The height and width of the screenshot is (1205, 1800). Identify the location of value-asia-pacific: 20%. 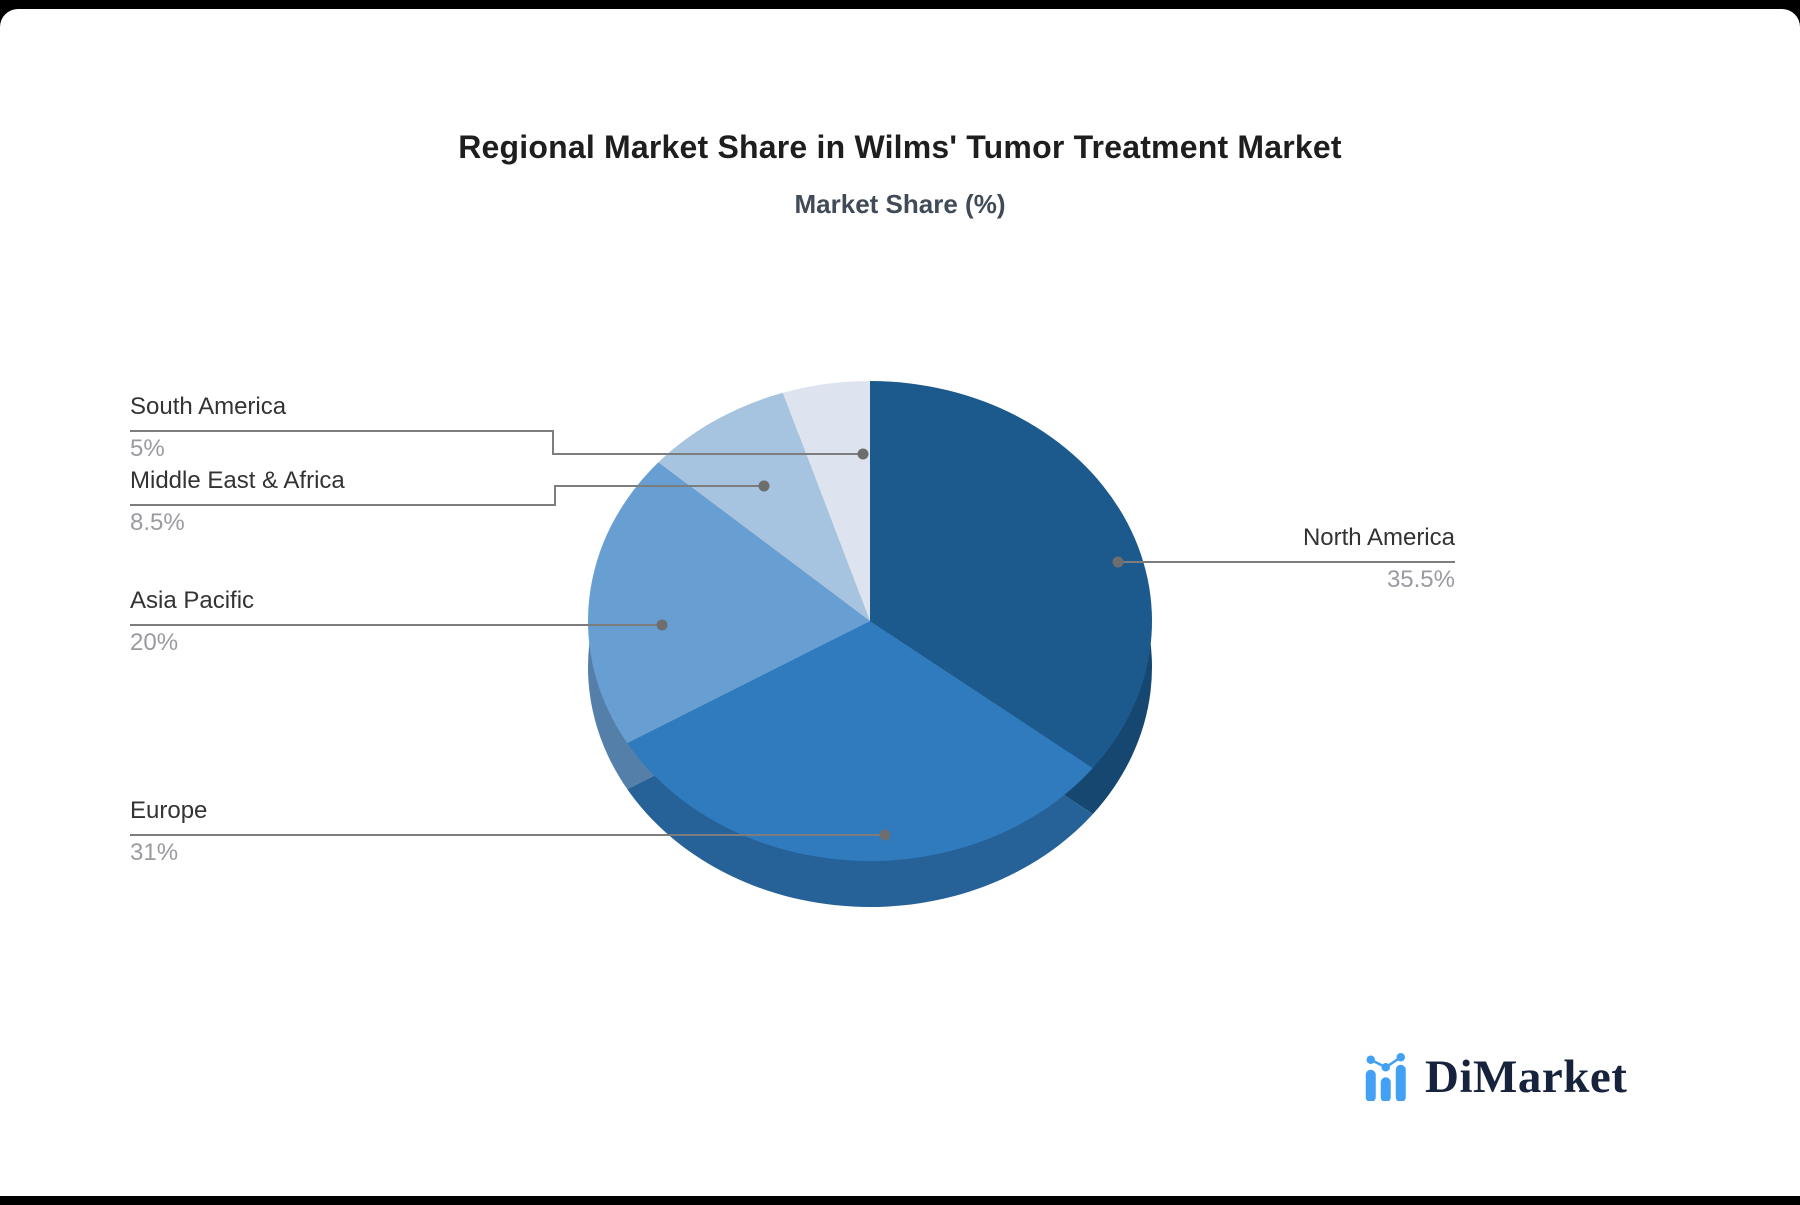
(154, 642).